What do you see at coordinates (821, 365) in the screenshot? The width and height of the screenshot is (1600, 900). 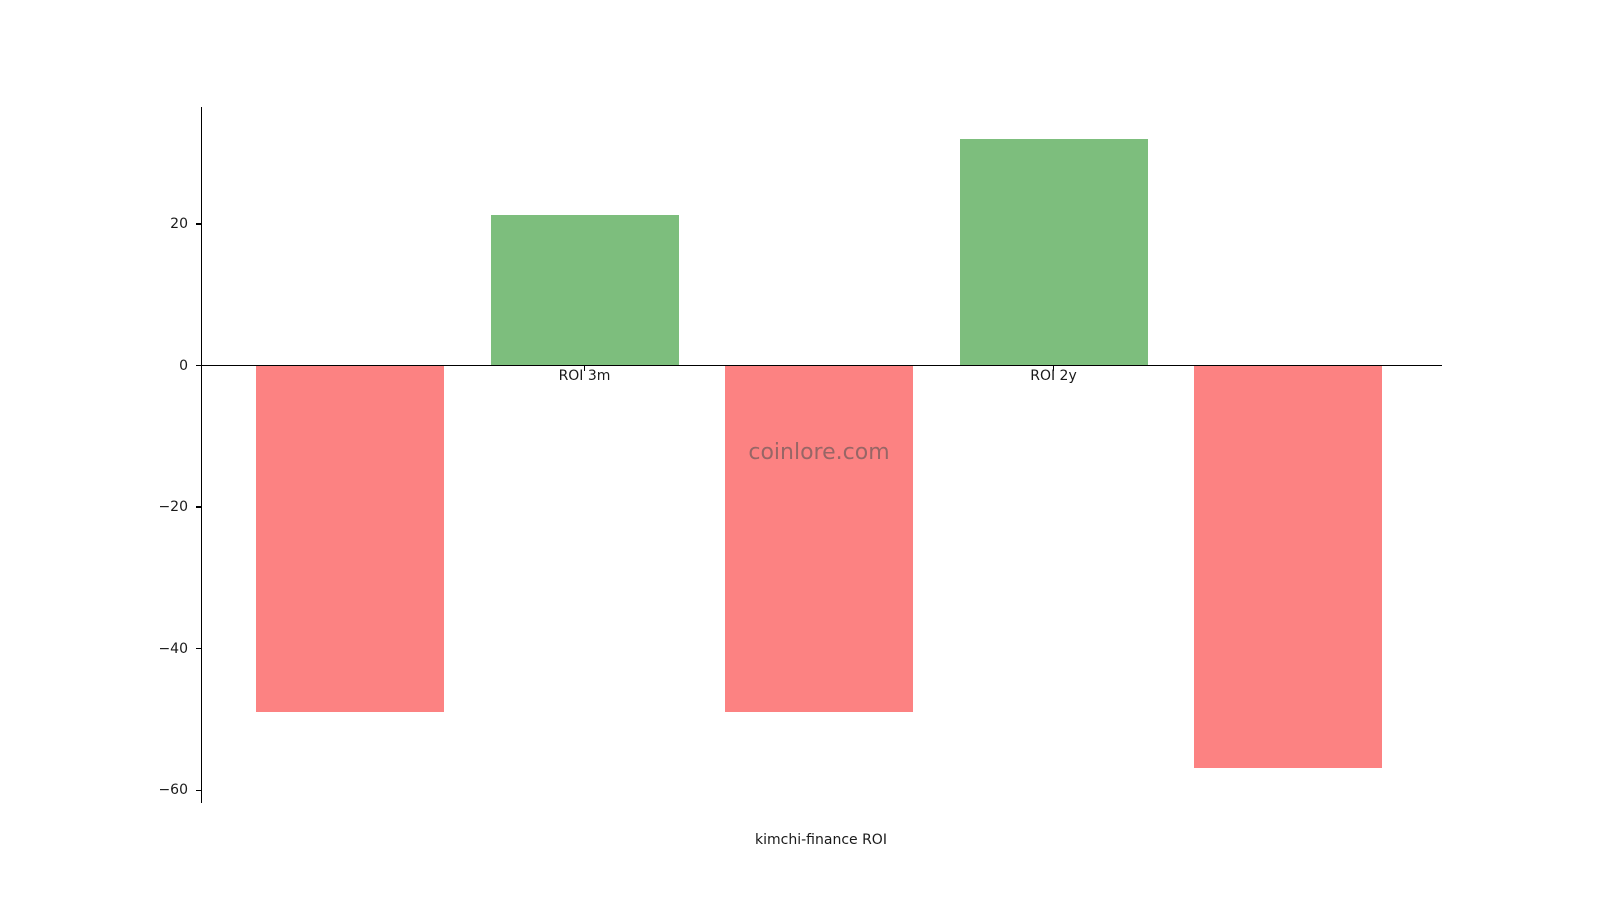 I see `x-axis-zero-line` at bounding box center [821, 365].